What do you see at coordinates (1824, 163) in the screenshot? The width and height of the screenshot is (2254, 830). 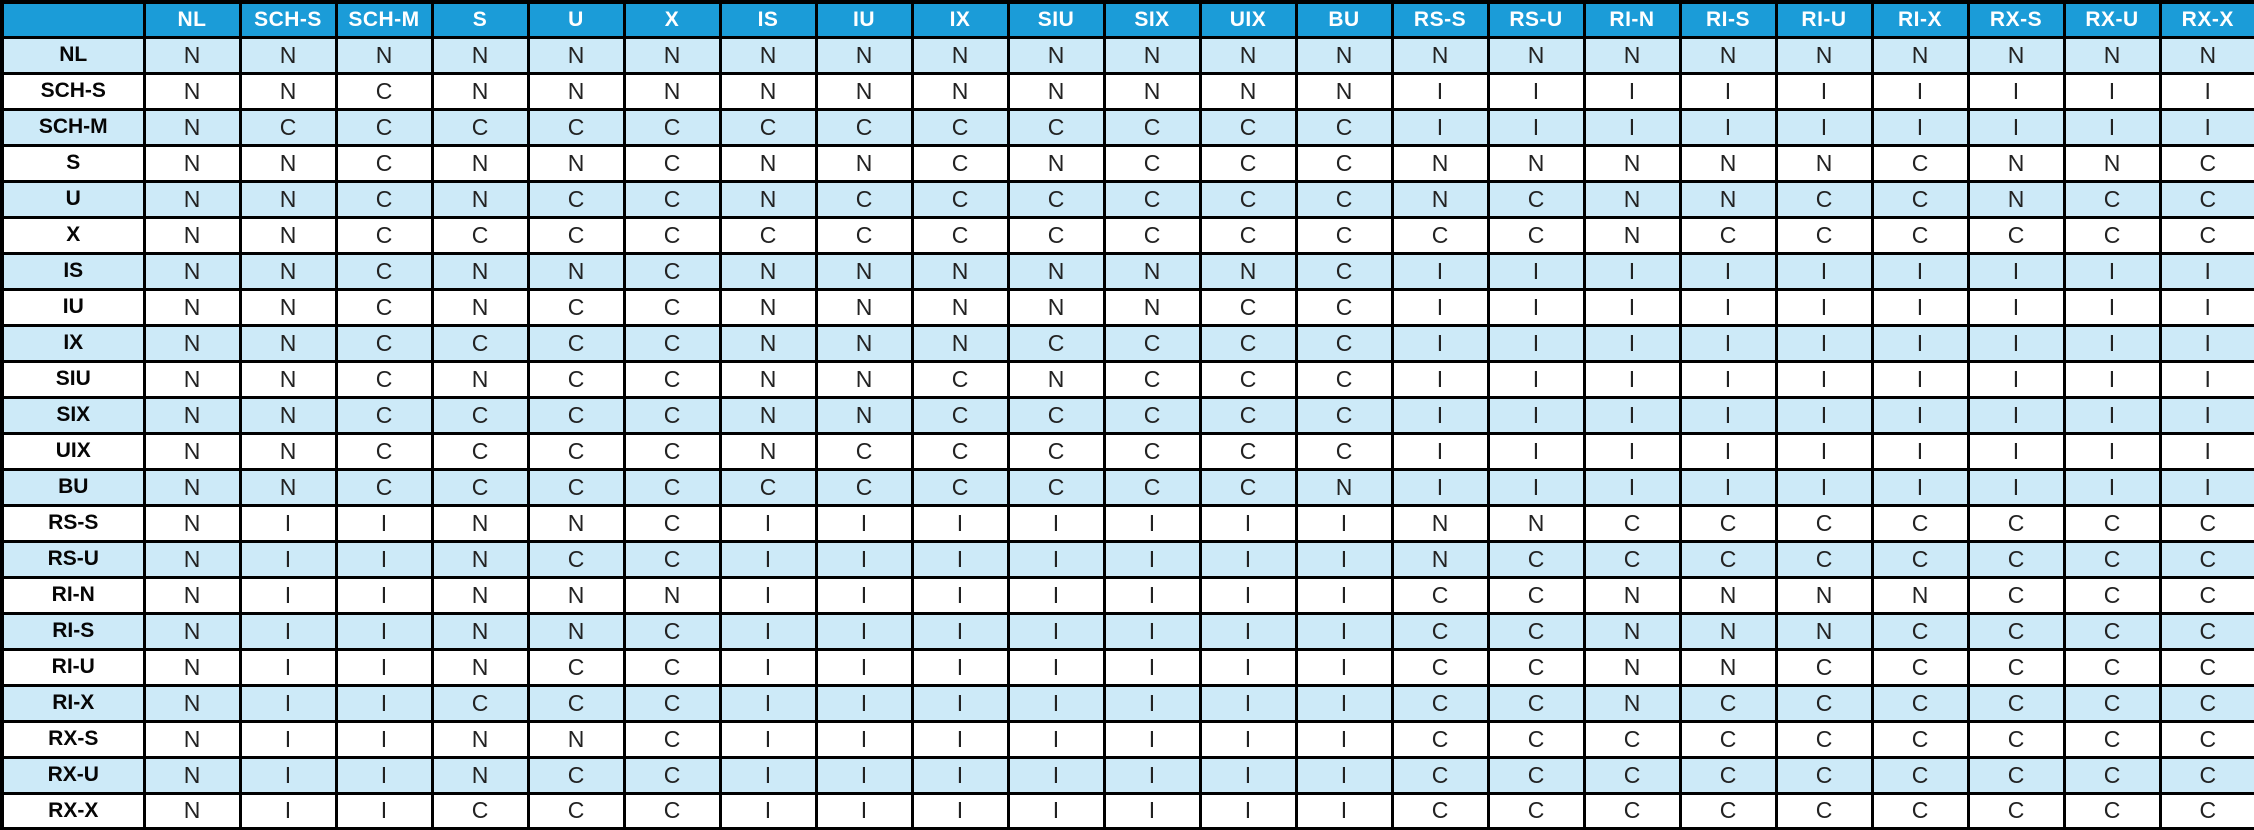 I see `cell-s-ri-u: N` at bounding box center [1824, 163].